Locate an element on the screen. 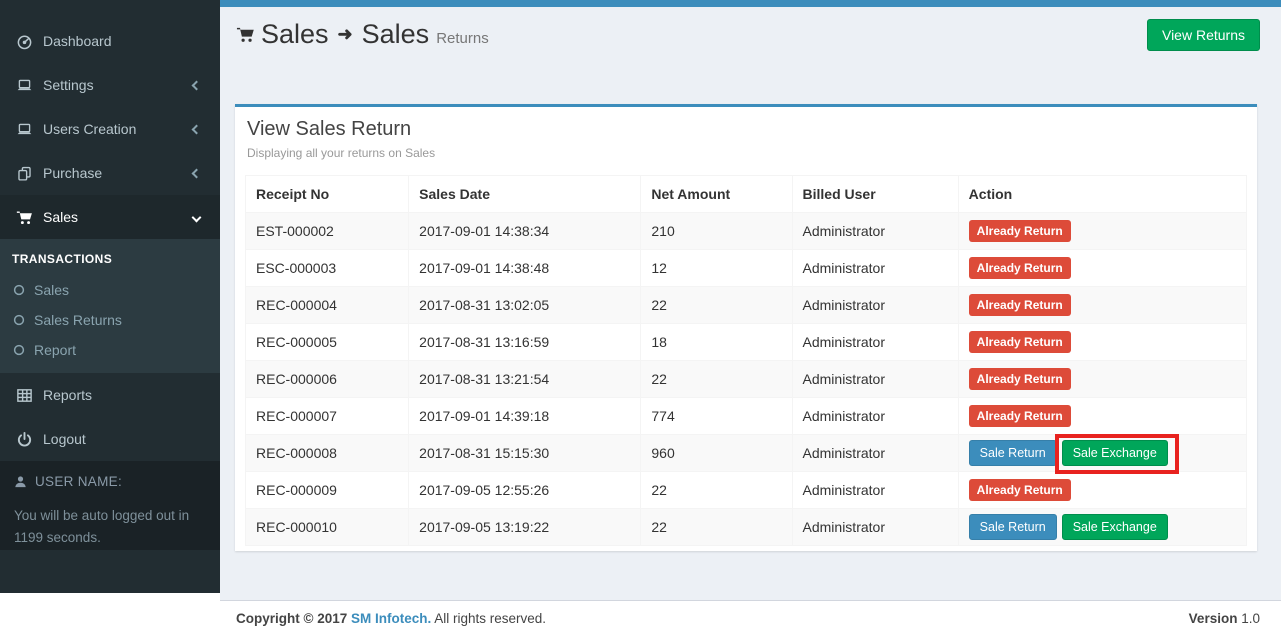 The width and height of the screenshot is (1281, 639). cell-receipt-no: REC-000009 is located at coordinates (327, 490).